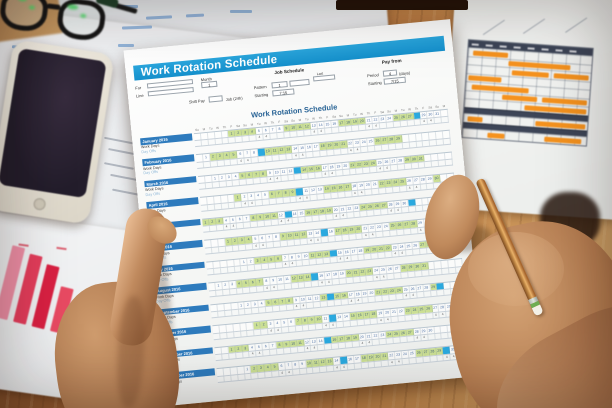 The height and width of the screenshot is (408, 612). What do you see at coordinates (234, 98) in the screenshot?
I see `job-label: Job (24h)` at bounding box center [234, 98].